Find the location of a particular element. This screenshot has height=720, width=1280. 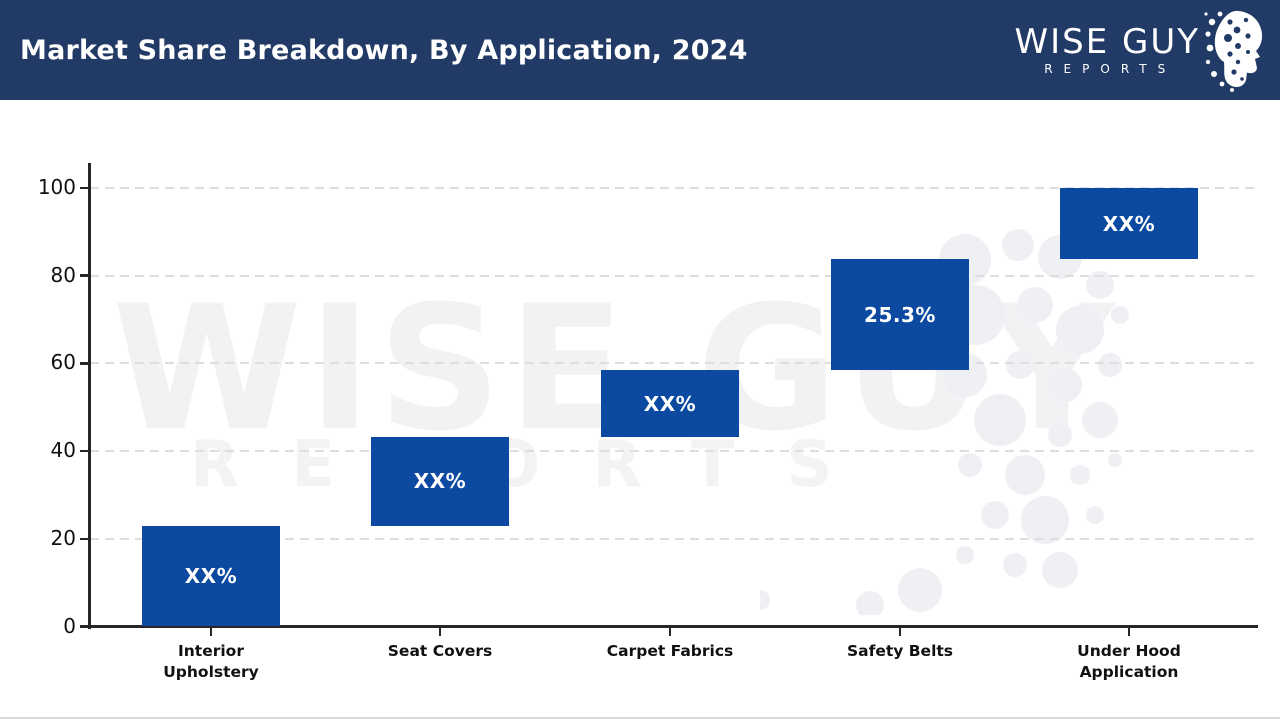

wise-guy-logo: WISE GUY REPORTS is located at coordinates (1147, 50).